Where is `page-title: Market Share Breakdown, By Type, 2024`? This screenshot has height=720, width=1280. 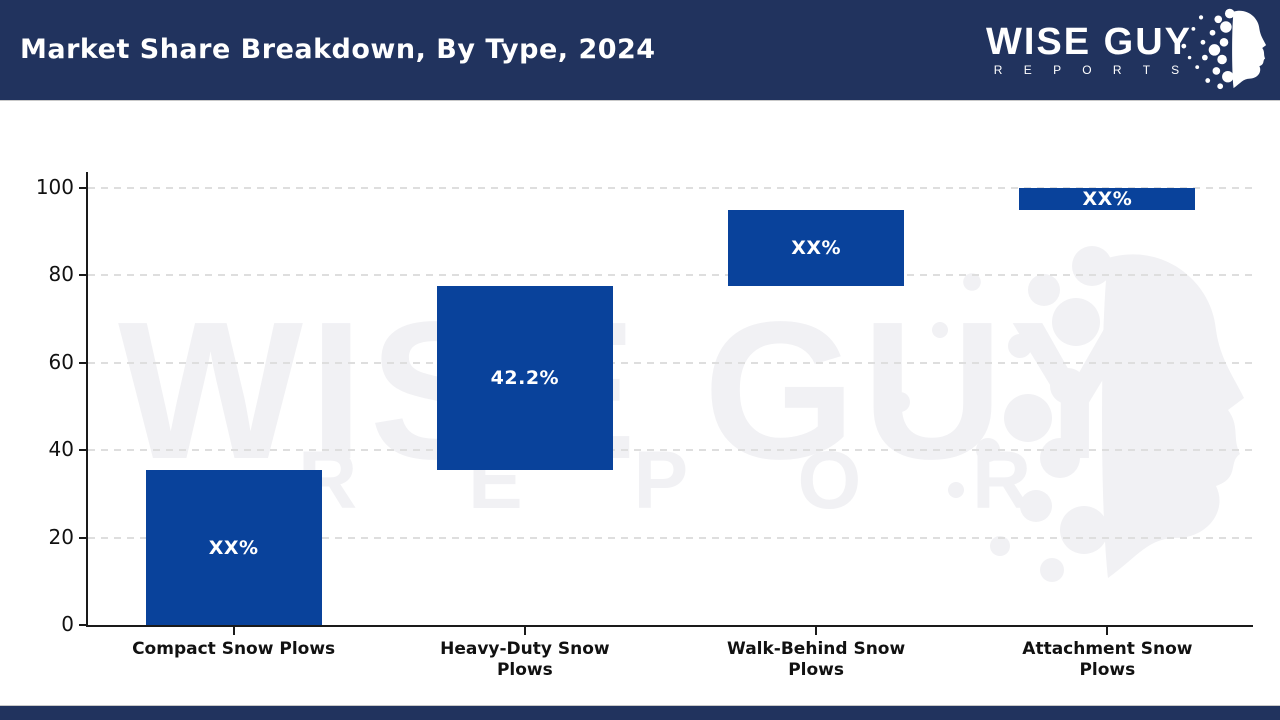
page-title: Market Share Breakdown, By Type, 2024 is located at coordinates (338, 49).